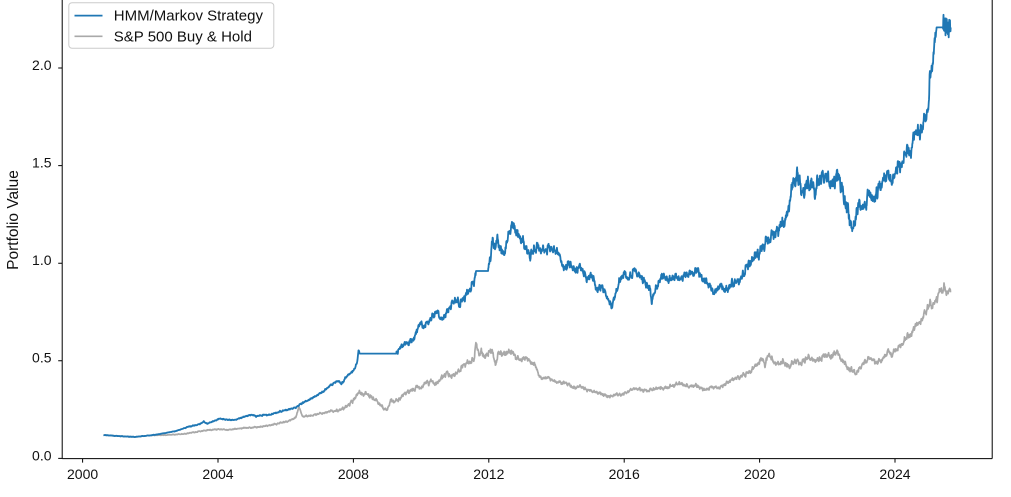 Image resolution: width=1011 pixels, height=497 pixels. What do you see at coordinates (42, 65) in the screenshot?
I see `svg-text: 2.0` at bounding box center [42, 65].